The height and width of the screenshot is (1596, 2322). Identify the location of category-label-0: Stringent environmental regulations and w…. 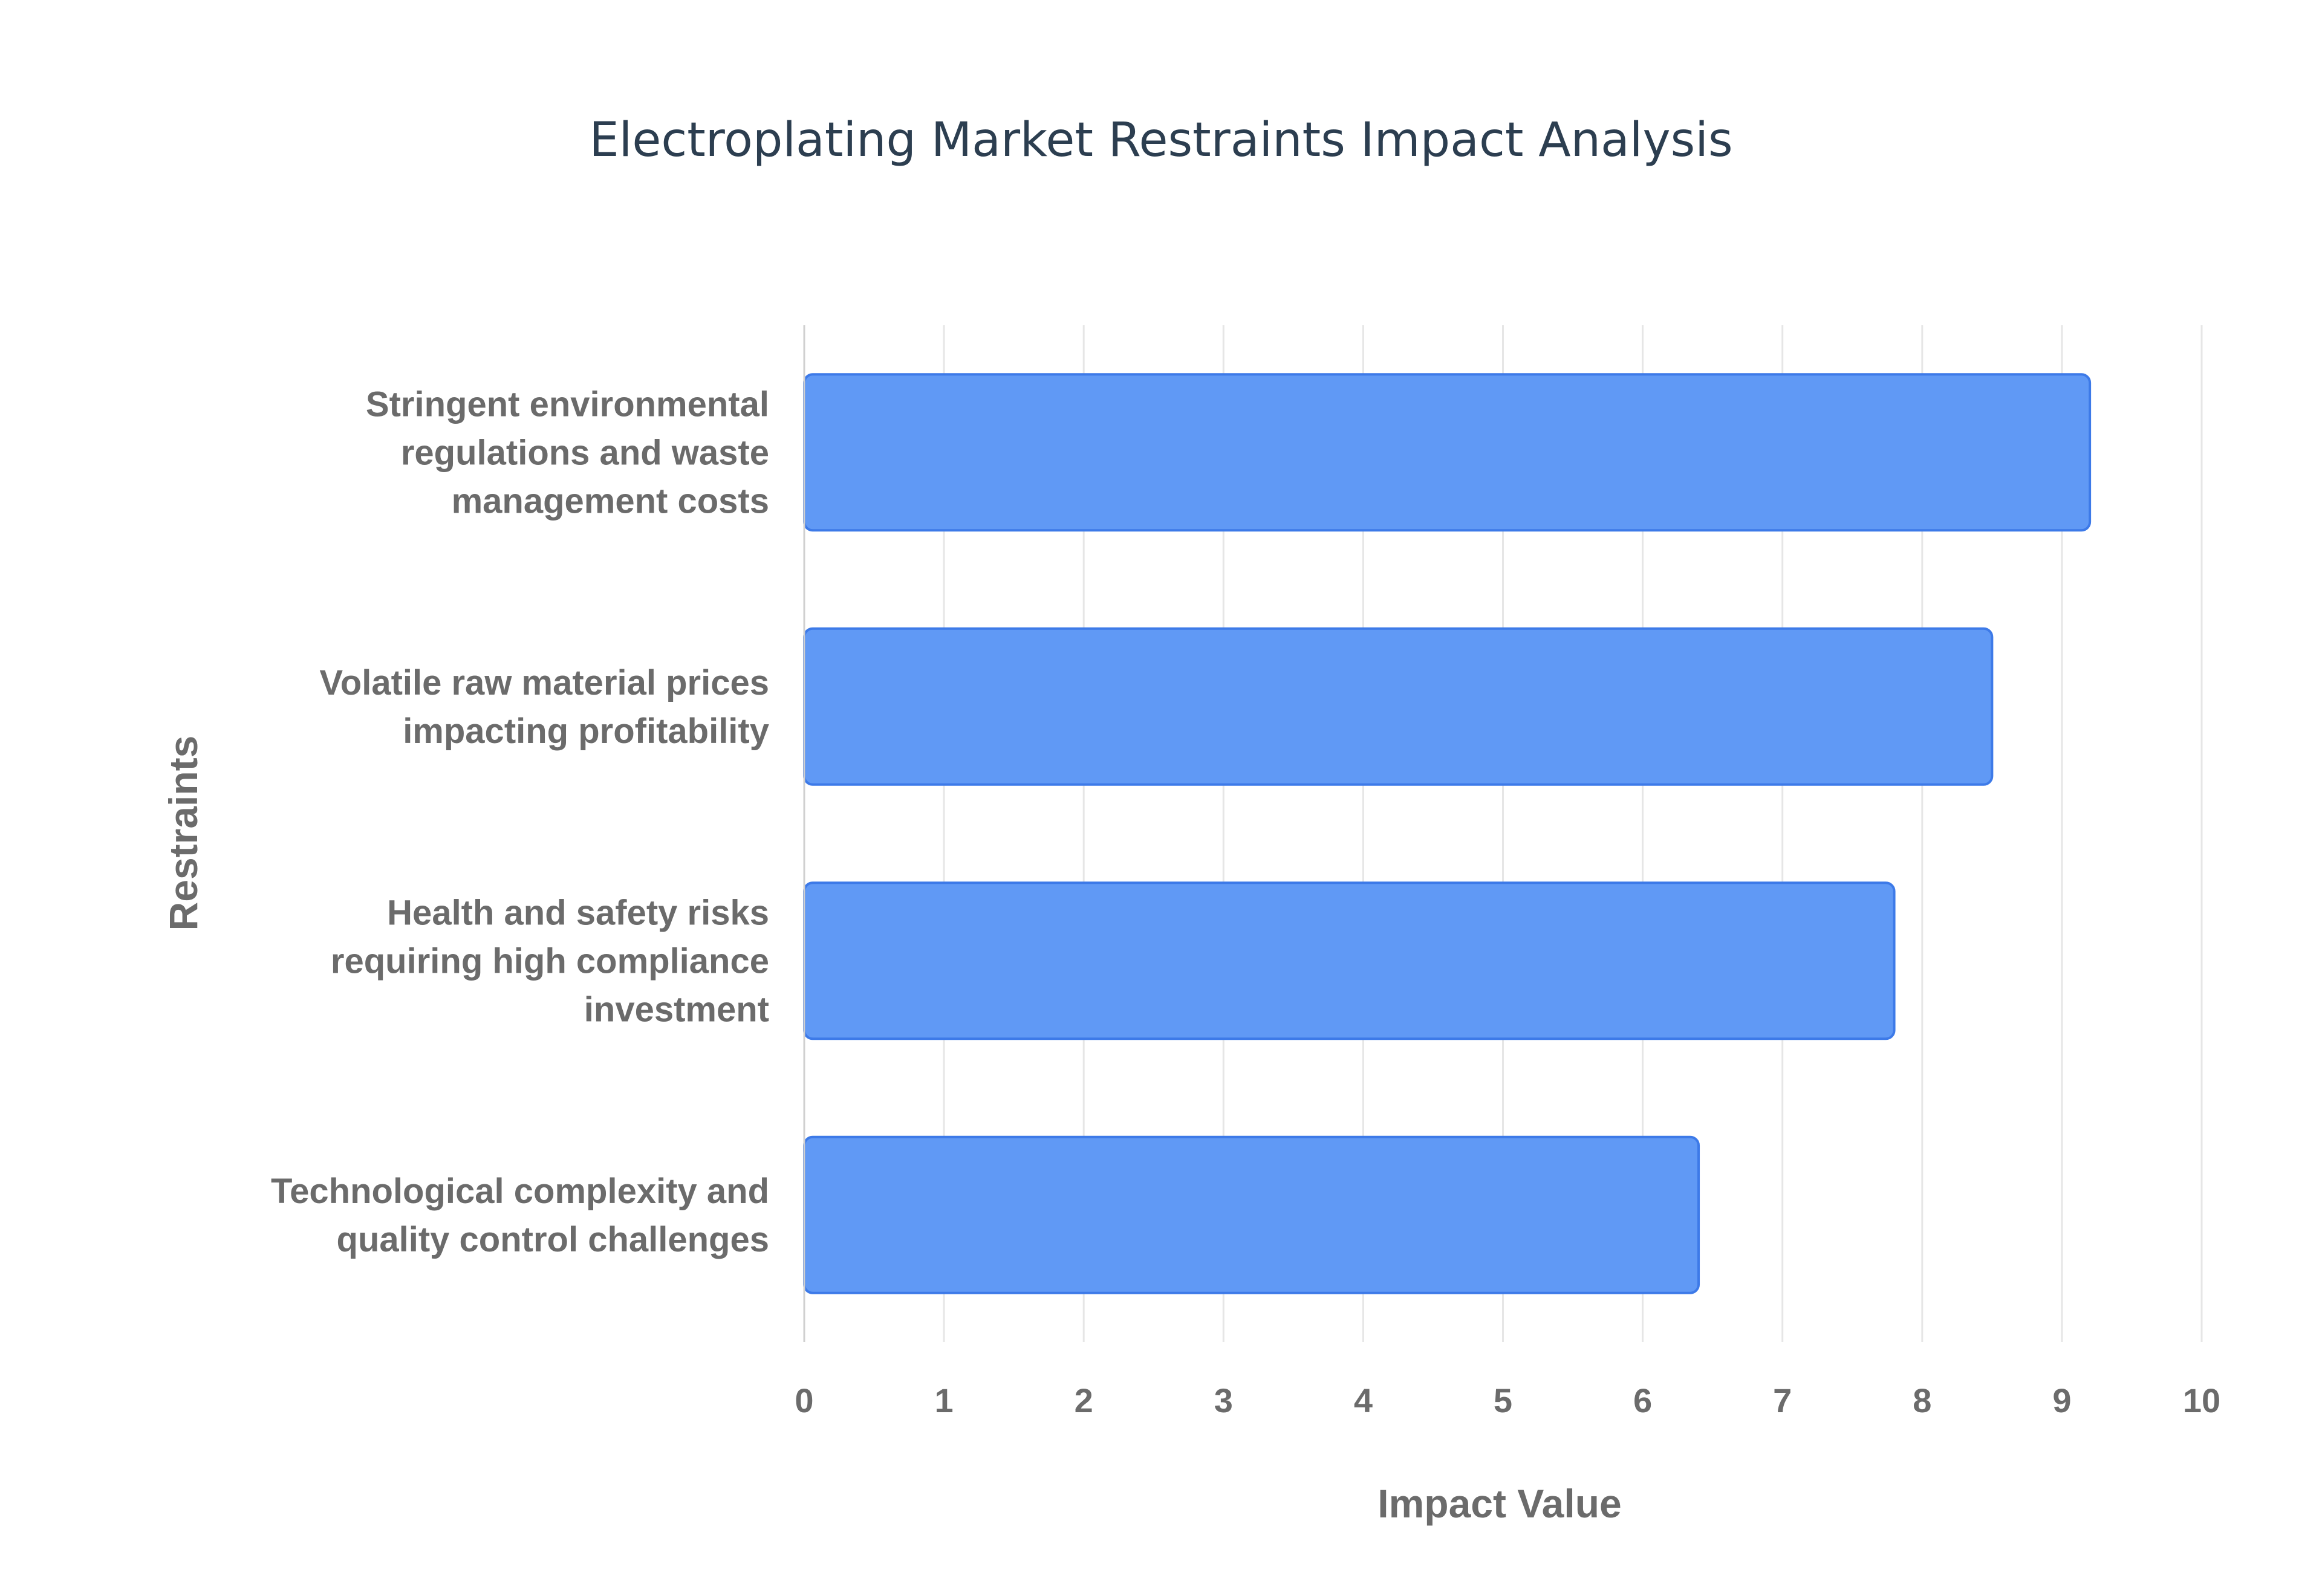
(567, 452).